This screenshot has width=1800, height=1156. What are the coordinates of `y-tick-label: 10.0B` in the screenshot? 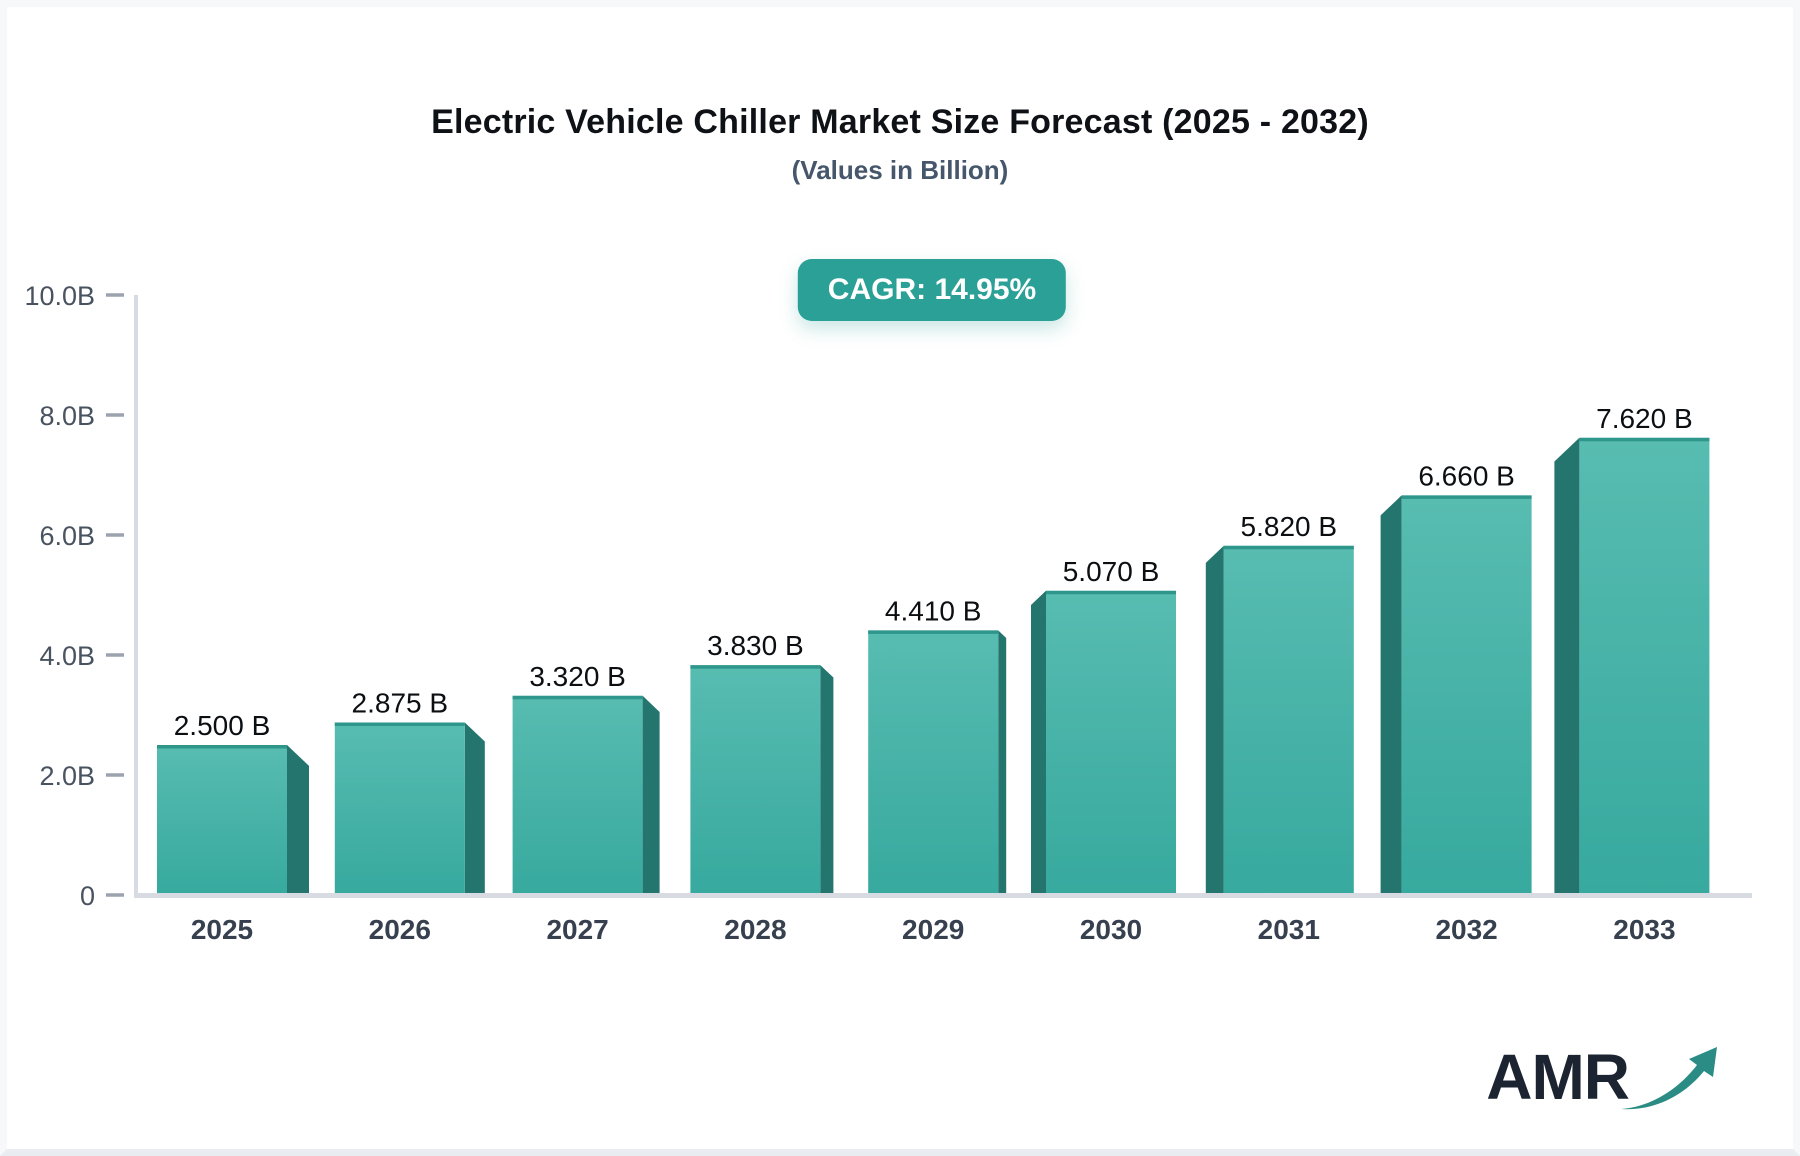 It's located at (59, 296).